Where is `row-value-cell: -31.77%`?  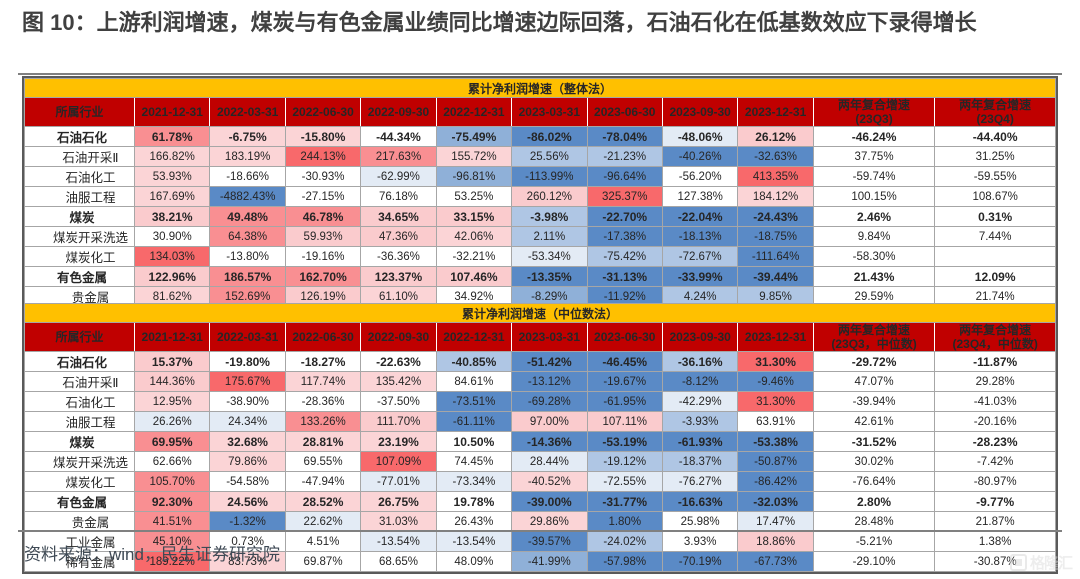 row-value-cell: -31.77% is located at coordinates (624, 501).